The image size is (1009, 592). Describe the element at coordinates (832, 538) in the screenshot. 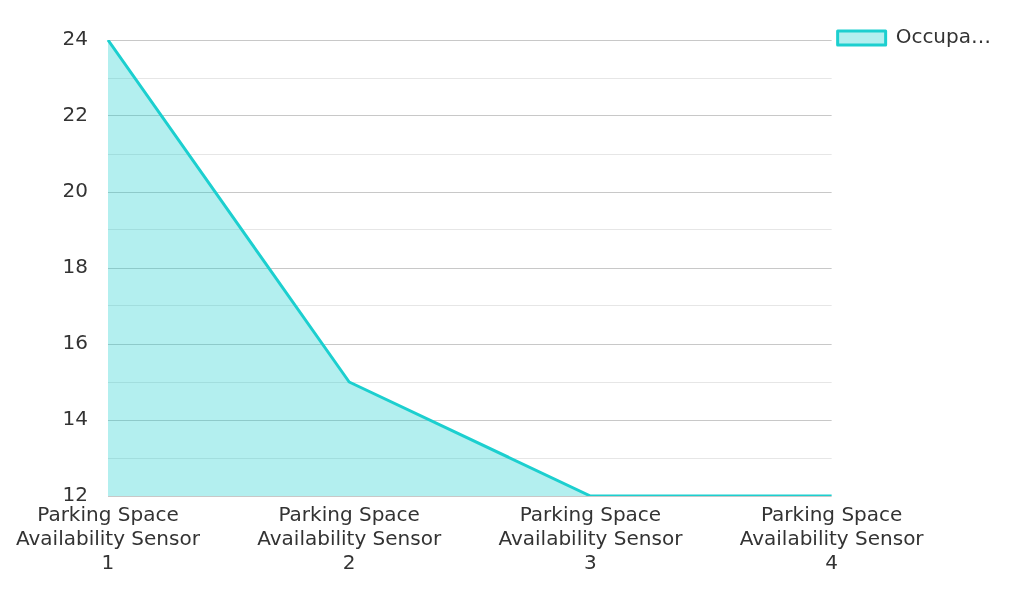

I see `x-tick-label: Parking Space Availability Sensor 4` at that location.